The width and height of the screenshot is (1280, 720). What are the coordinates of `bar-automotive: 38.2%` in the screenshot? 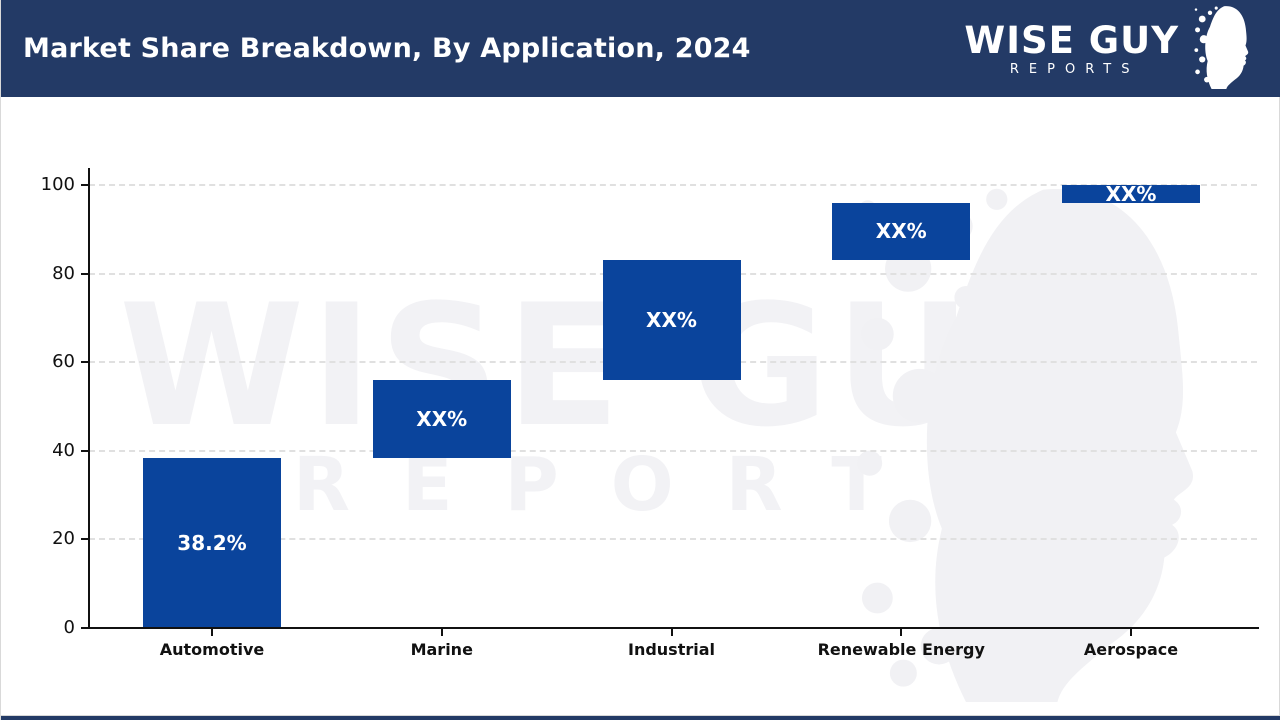 It's located at (212, 543).